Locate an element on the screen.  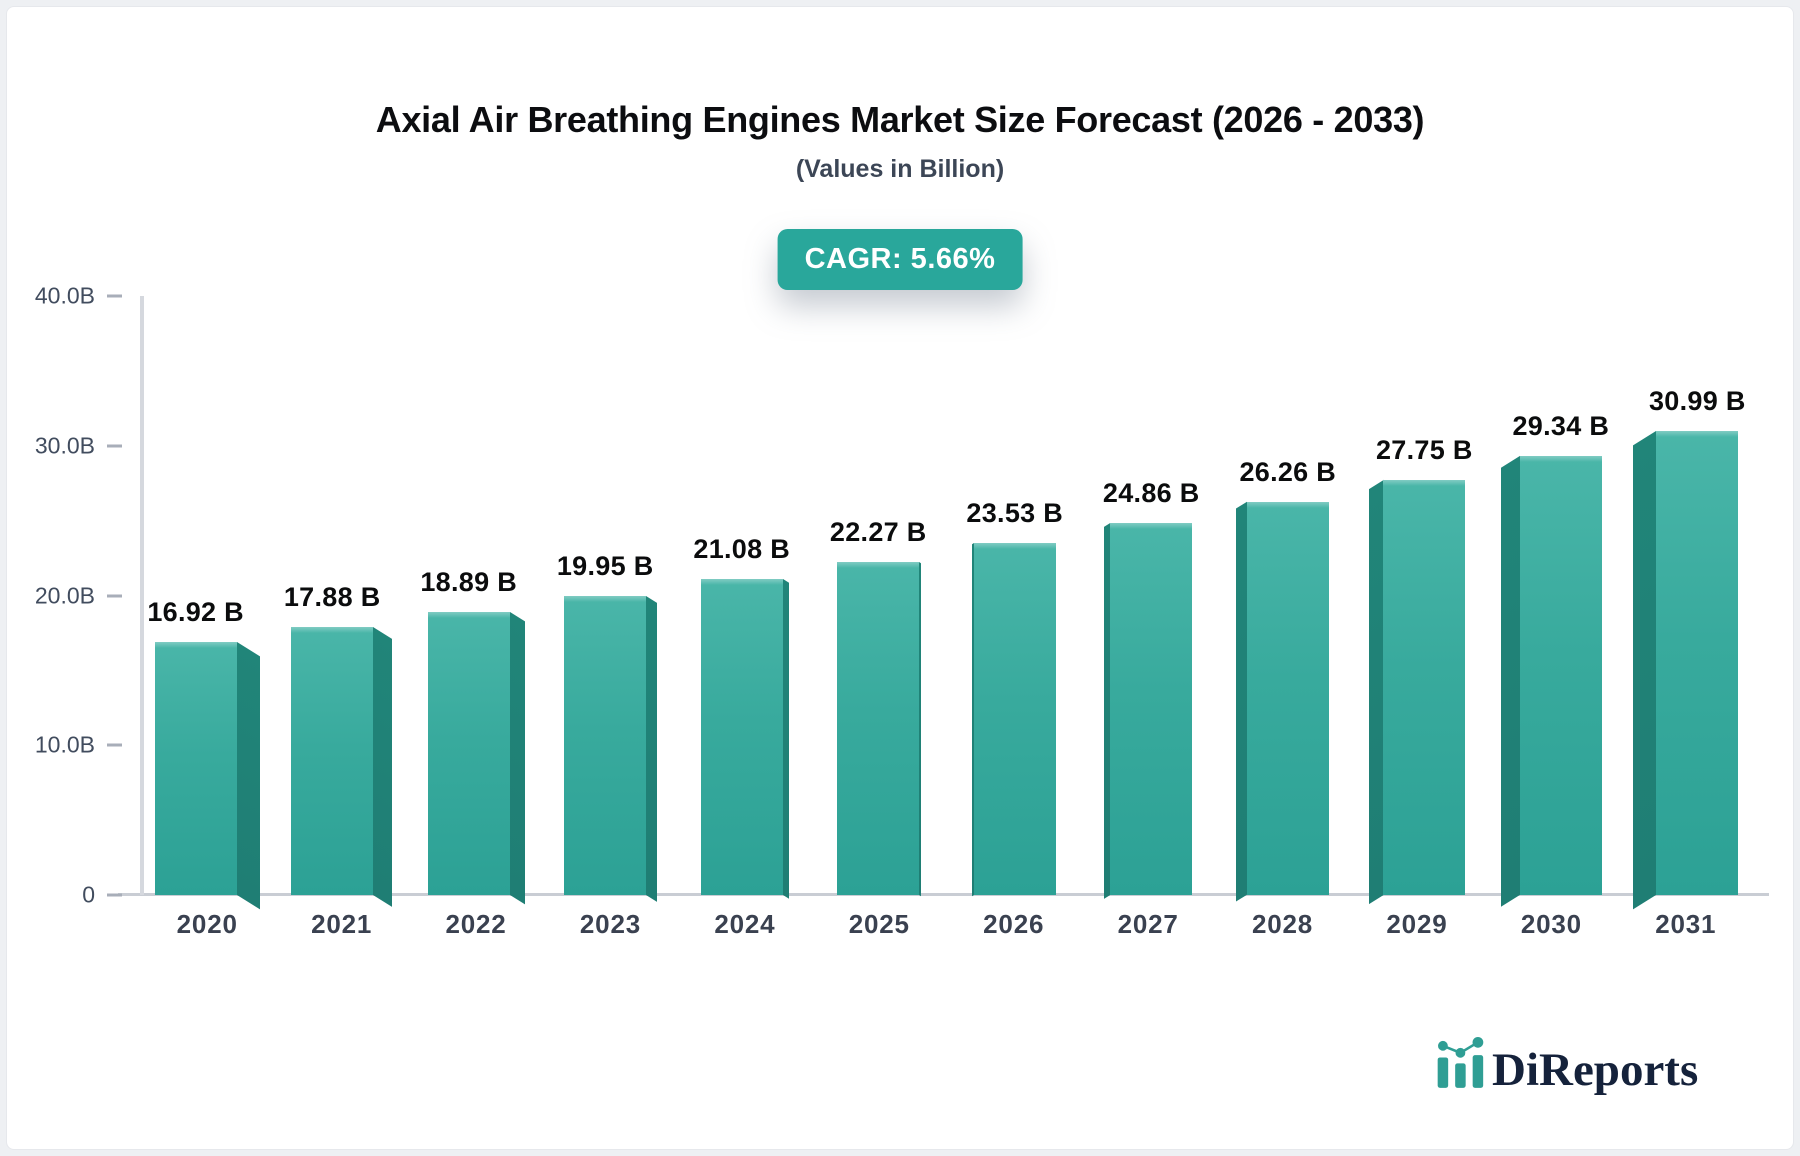
brand-logo: DiReports is located at coordinates (1566, 1063).